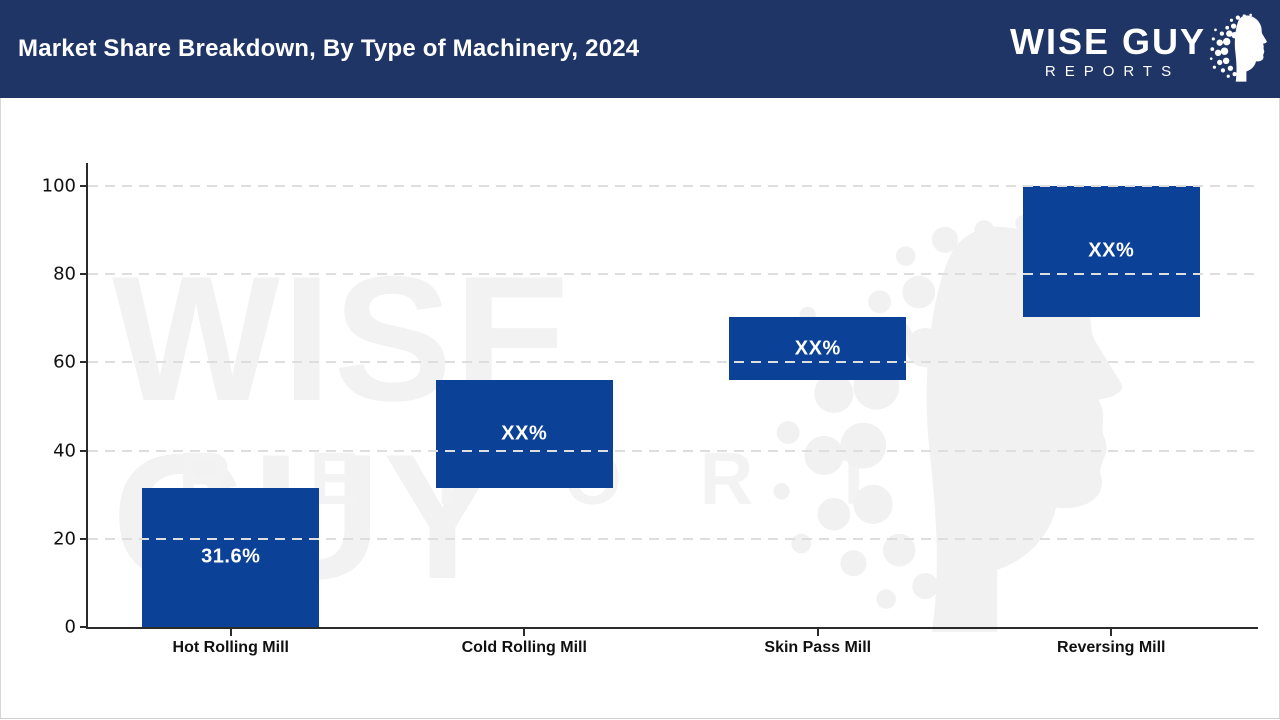 Image resolution: width=1280 pixels, height=720 pixels. Describe the element at coordinates (524, 647) in the screenshot. I see `x-tick-label: Cold Rolling Mill` at that location.